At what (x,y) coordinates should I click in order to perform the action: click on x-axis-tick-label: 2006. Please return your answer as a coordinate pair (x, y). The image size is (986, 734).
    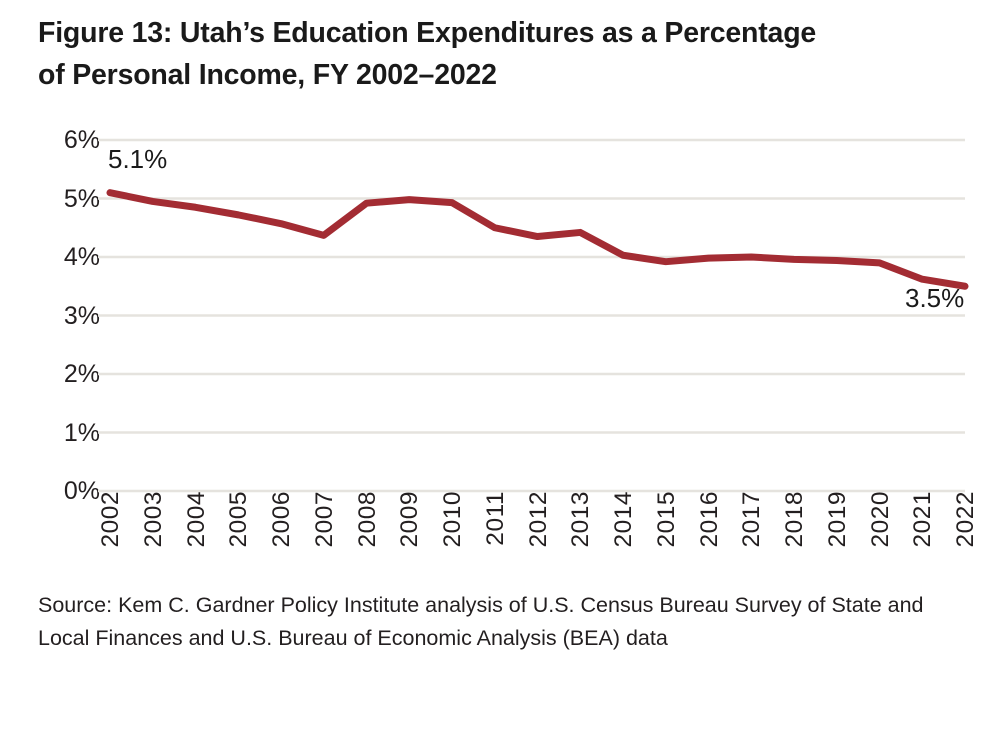
    Looking at the image, I should click on (281, 519).